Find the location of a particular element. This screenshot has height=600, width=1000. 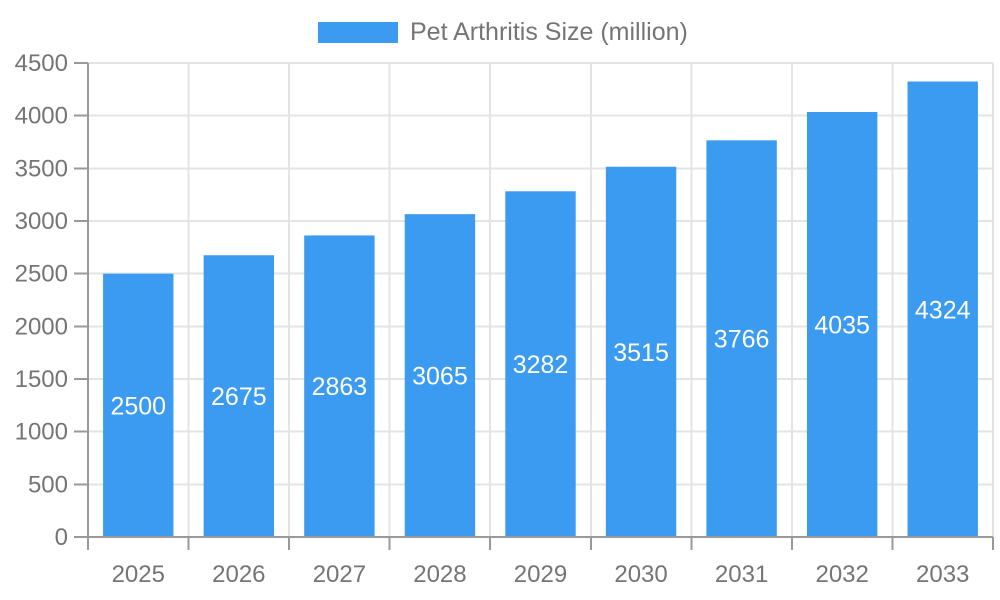

bar-2029 is located at coordinates (540, 364).